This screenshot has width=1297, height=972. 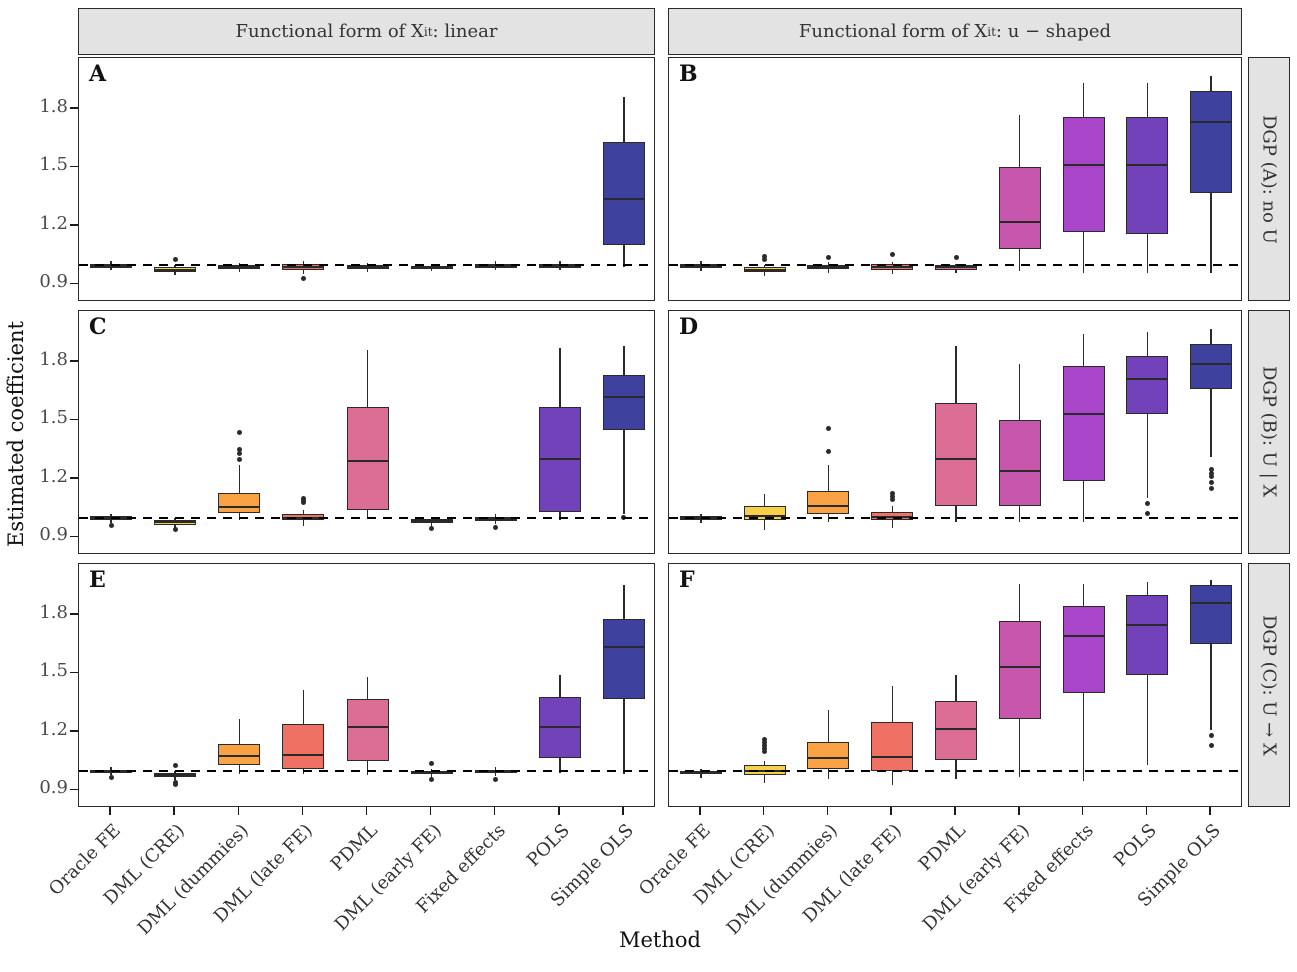 I want to click on facet-strip-row-1: DGP (B): U | X, so click(x=1269, y=432).